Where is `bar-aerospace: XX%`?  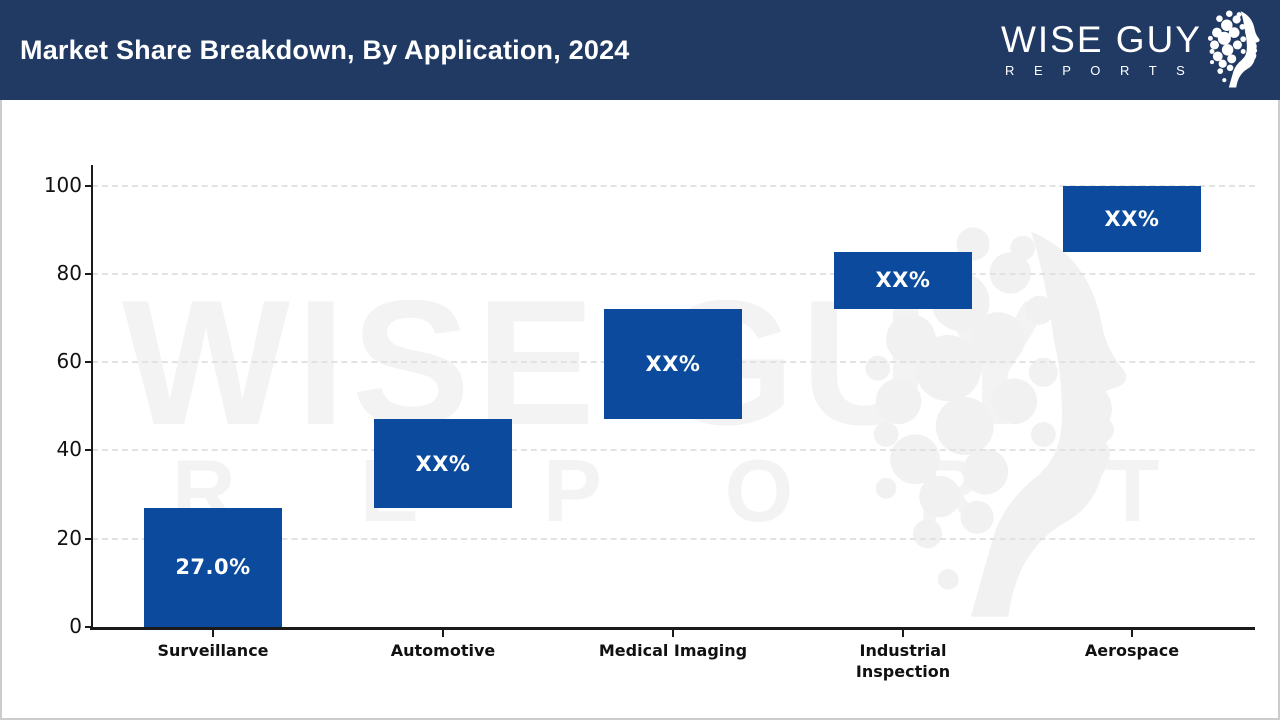 bar-aerospace: XX% is located at coordinates (1132, 218).